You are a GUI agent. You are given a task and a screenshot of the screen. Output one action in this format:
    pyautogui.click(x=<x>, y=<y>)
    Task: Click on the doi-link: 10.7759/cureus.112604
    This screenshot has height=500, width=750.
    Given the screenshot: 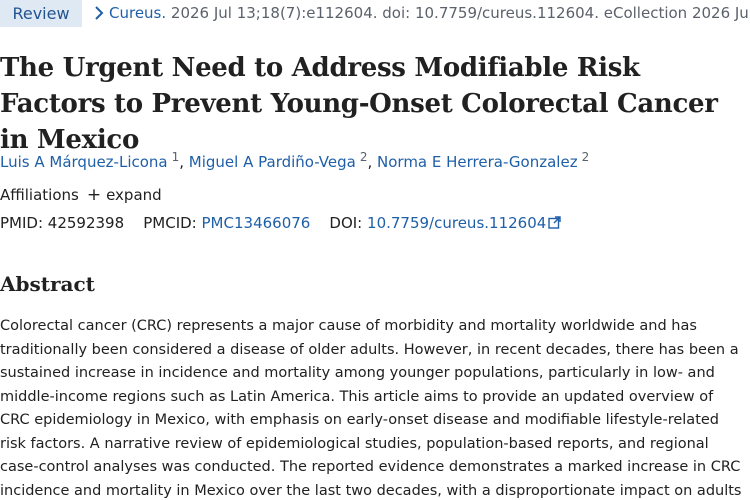 What is the action you would take?
    pyautogui.click(x=464, y=223)
    